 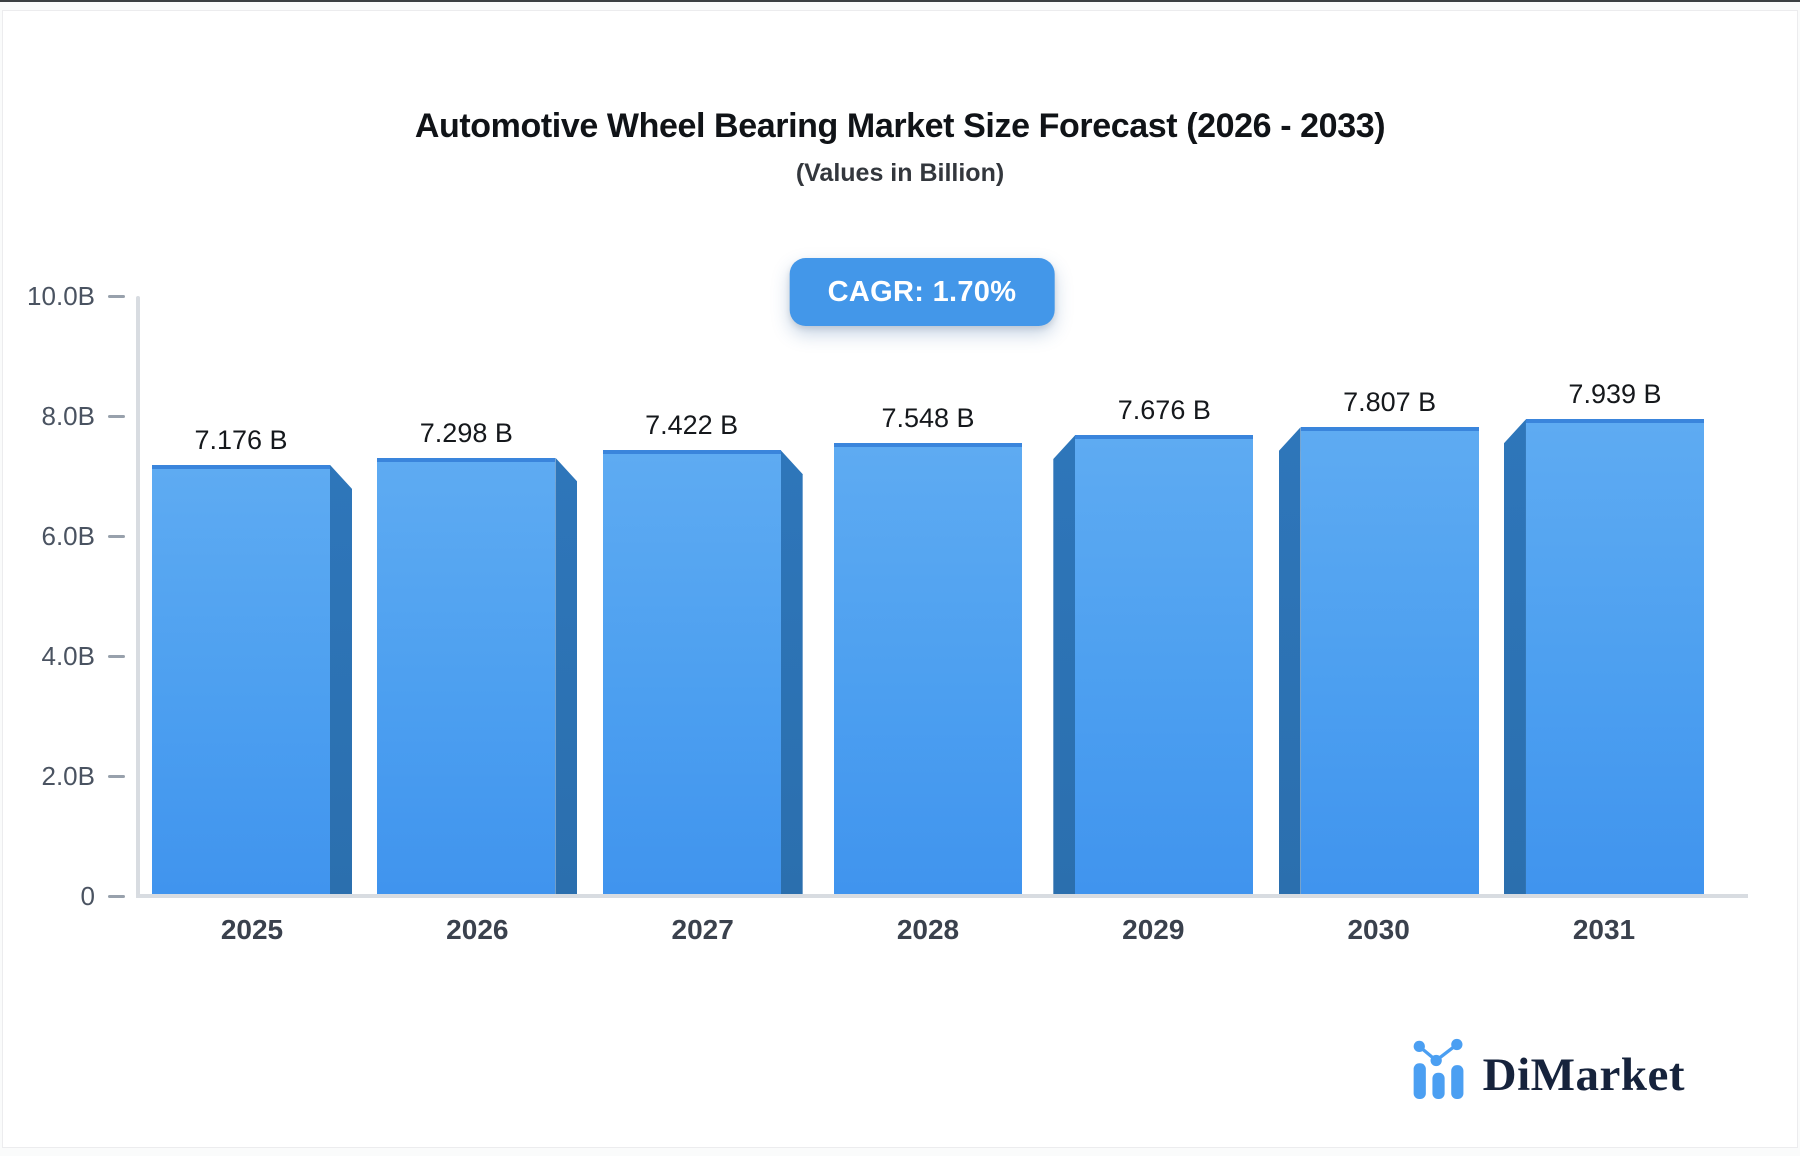 What do you see at coordinates (1615, 394) in the screenshot?
I see `bar-value-label: 7.939 B` at bounding box center [1615, 394].